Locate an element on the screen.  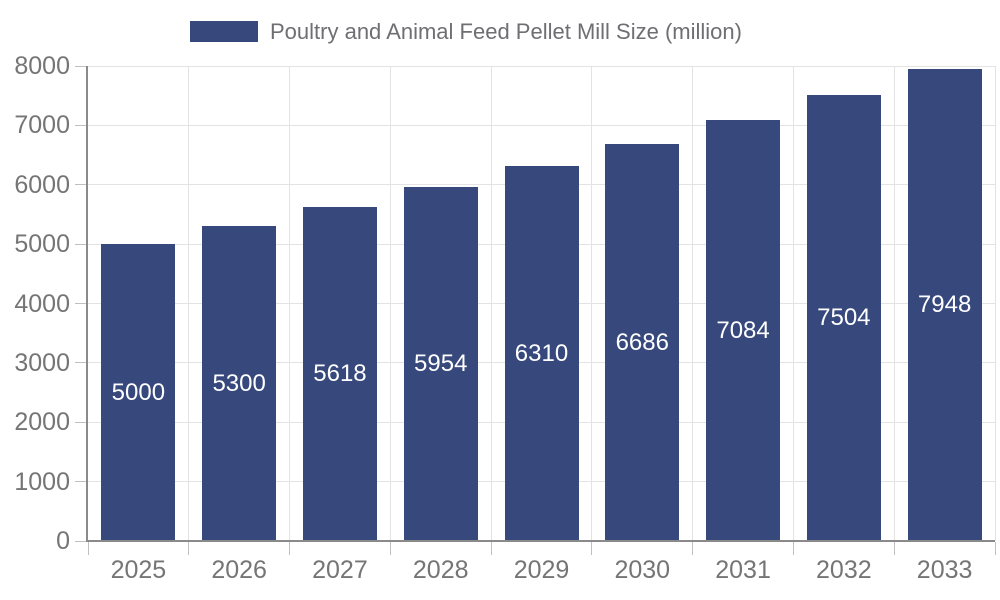
bar-value-label: 5618 is located at coordinates (340, 374).